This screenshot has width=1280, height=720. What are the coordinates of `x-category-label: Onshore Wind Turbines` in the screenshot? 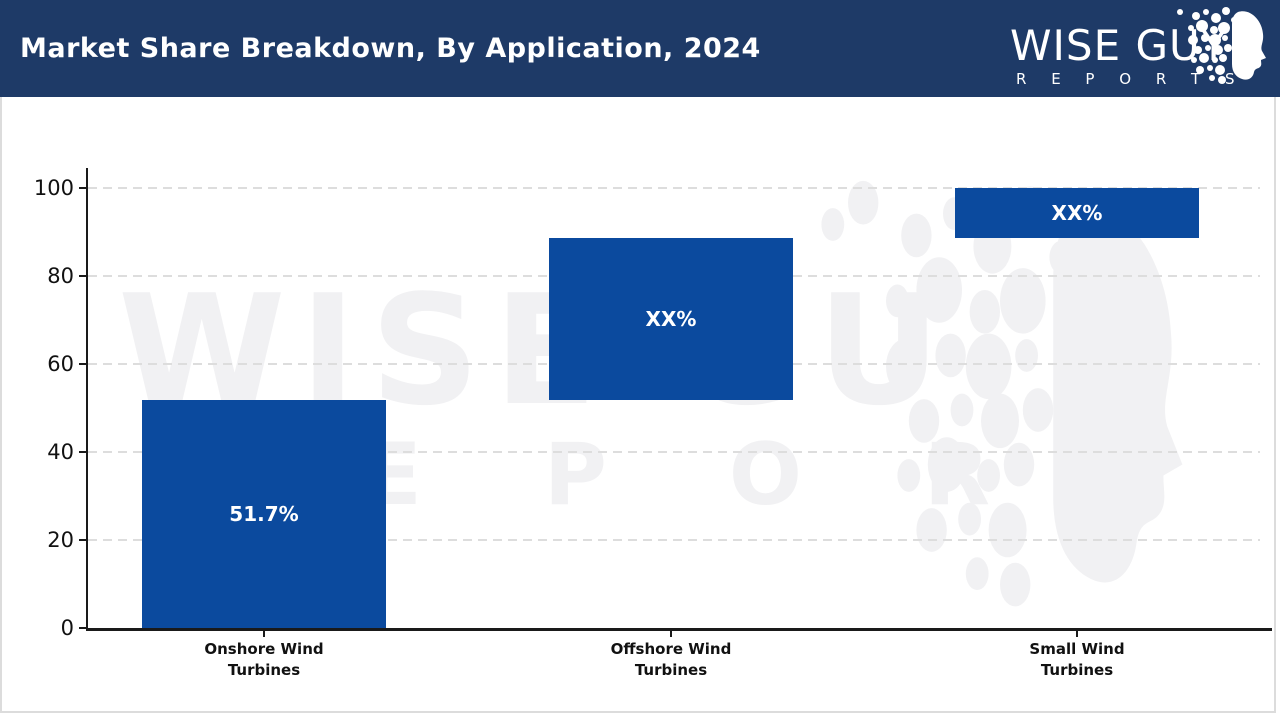 It's located at (264, 660).